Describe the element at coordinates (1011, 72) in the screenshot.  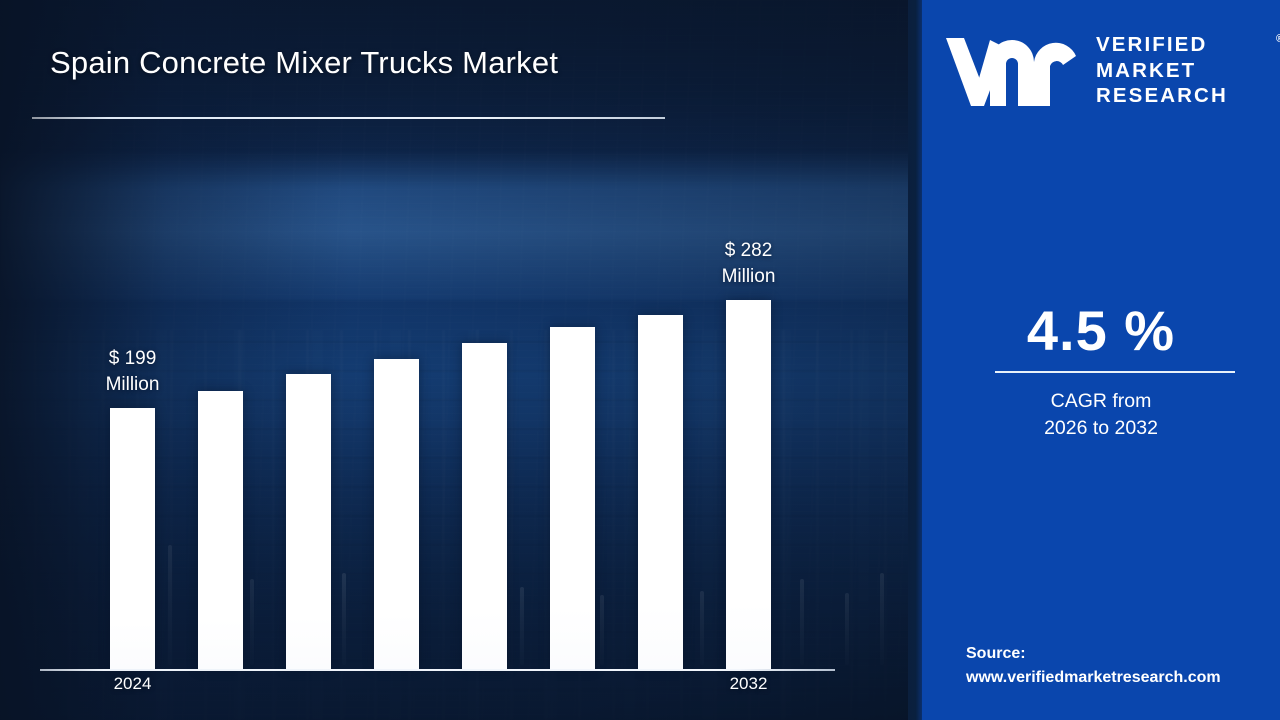
I see `vmr-logo-icon` at that location.